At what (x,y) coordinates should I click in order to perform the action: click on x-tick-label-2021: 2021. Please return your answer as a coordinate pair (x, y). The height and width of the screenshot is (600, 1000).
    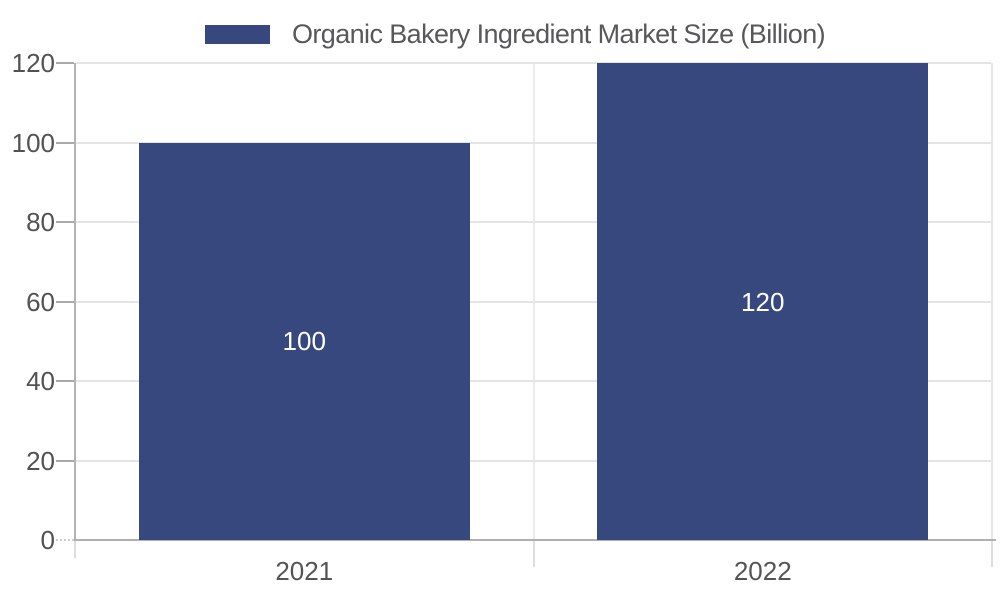
    Looking at the image, I should click on (304, 571).